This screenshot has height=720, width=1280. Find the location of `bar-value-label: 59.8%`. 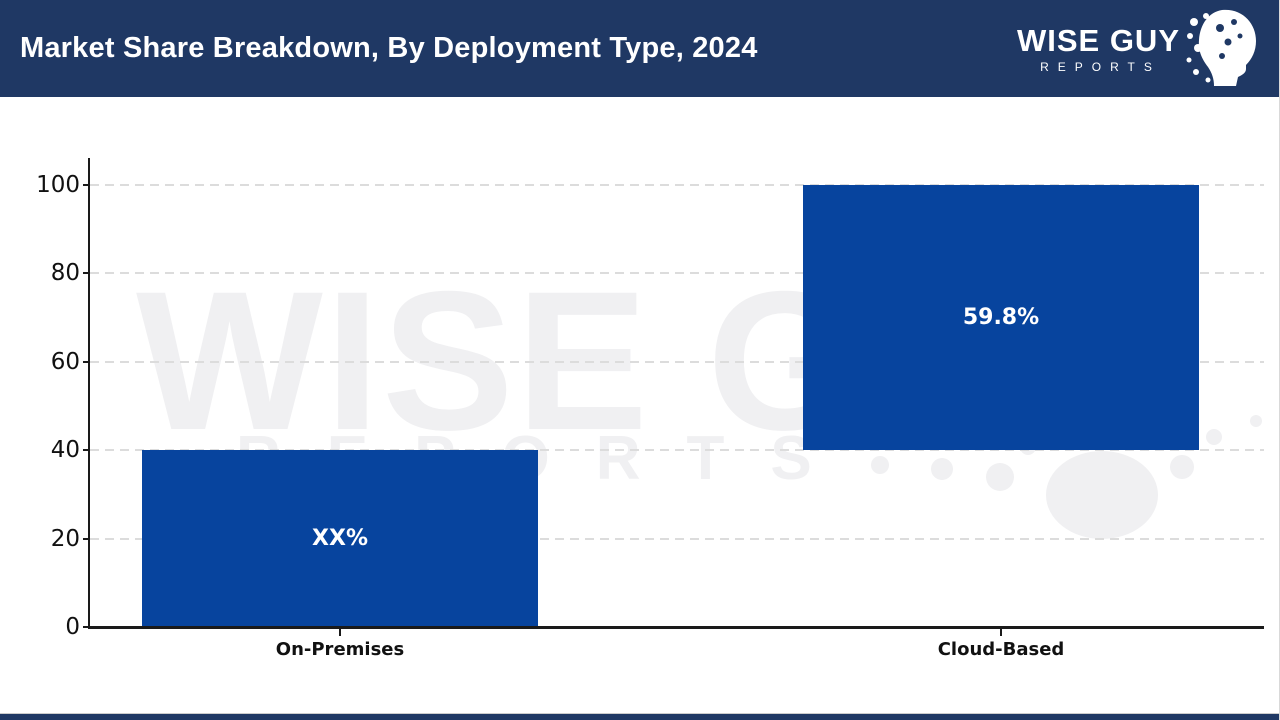

bar-value-label: 59.8% is located at coordinates (1001, 318).